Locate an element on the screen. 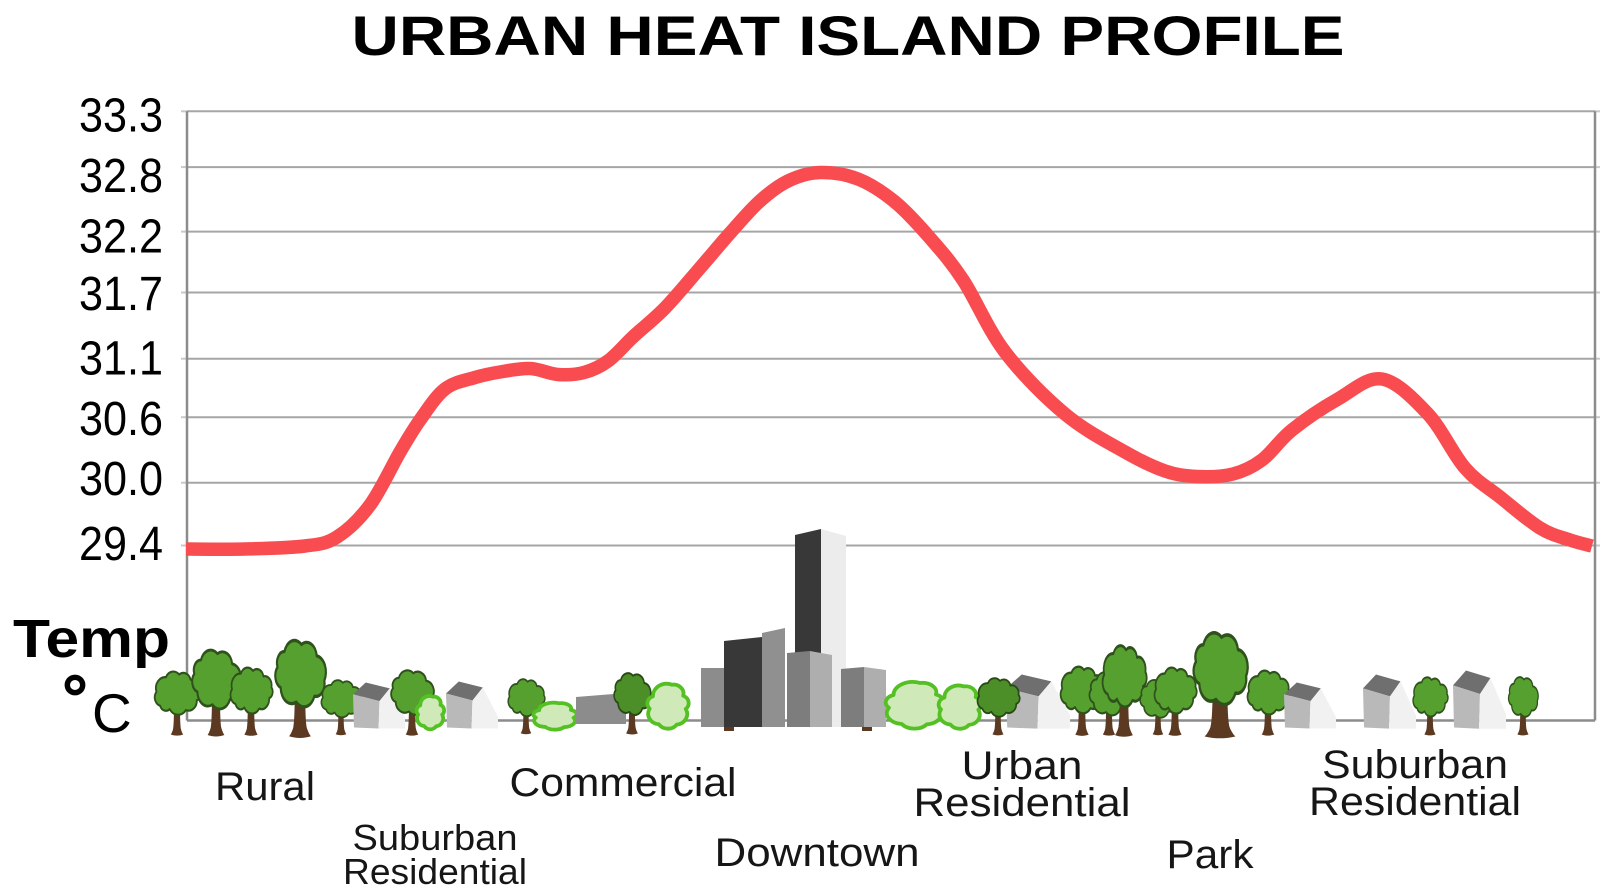  svg-text: 32.2 is located at coordinates (121, 237).